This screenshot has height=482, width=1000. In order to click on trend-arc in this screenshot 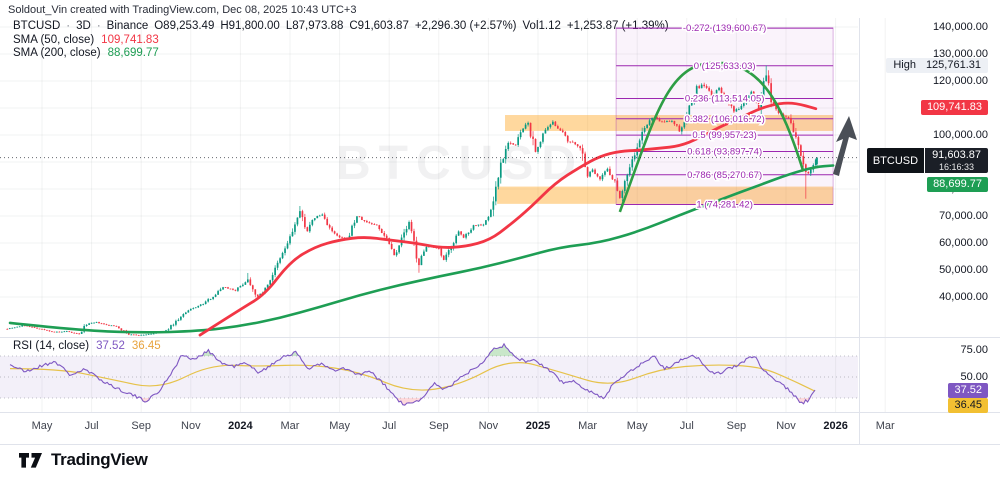, I will do `click(711, 137)`.